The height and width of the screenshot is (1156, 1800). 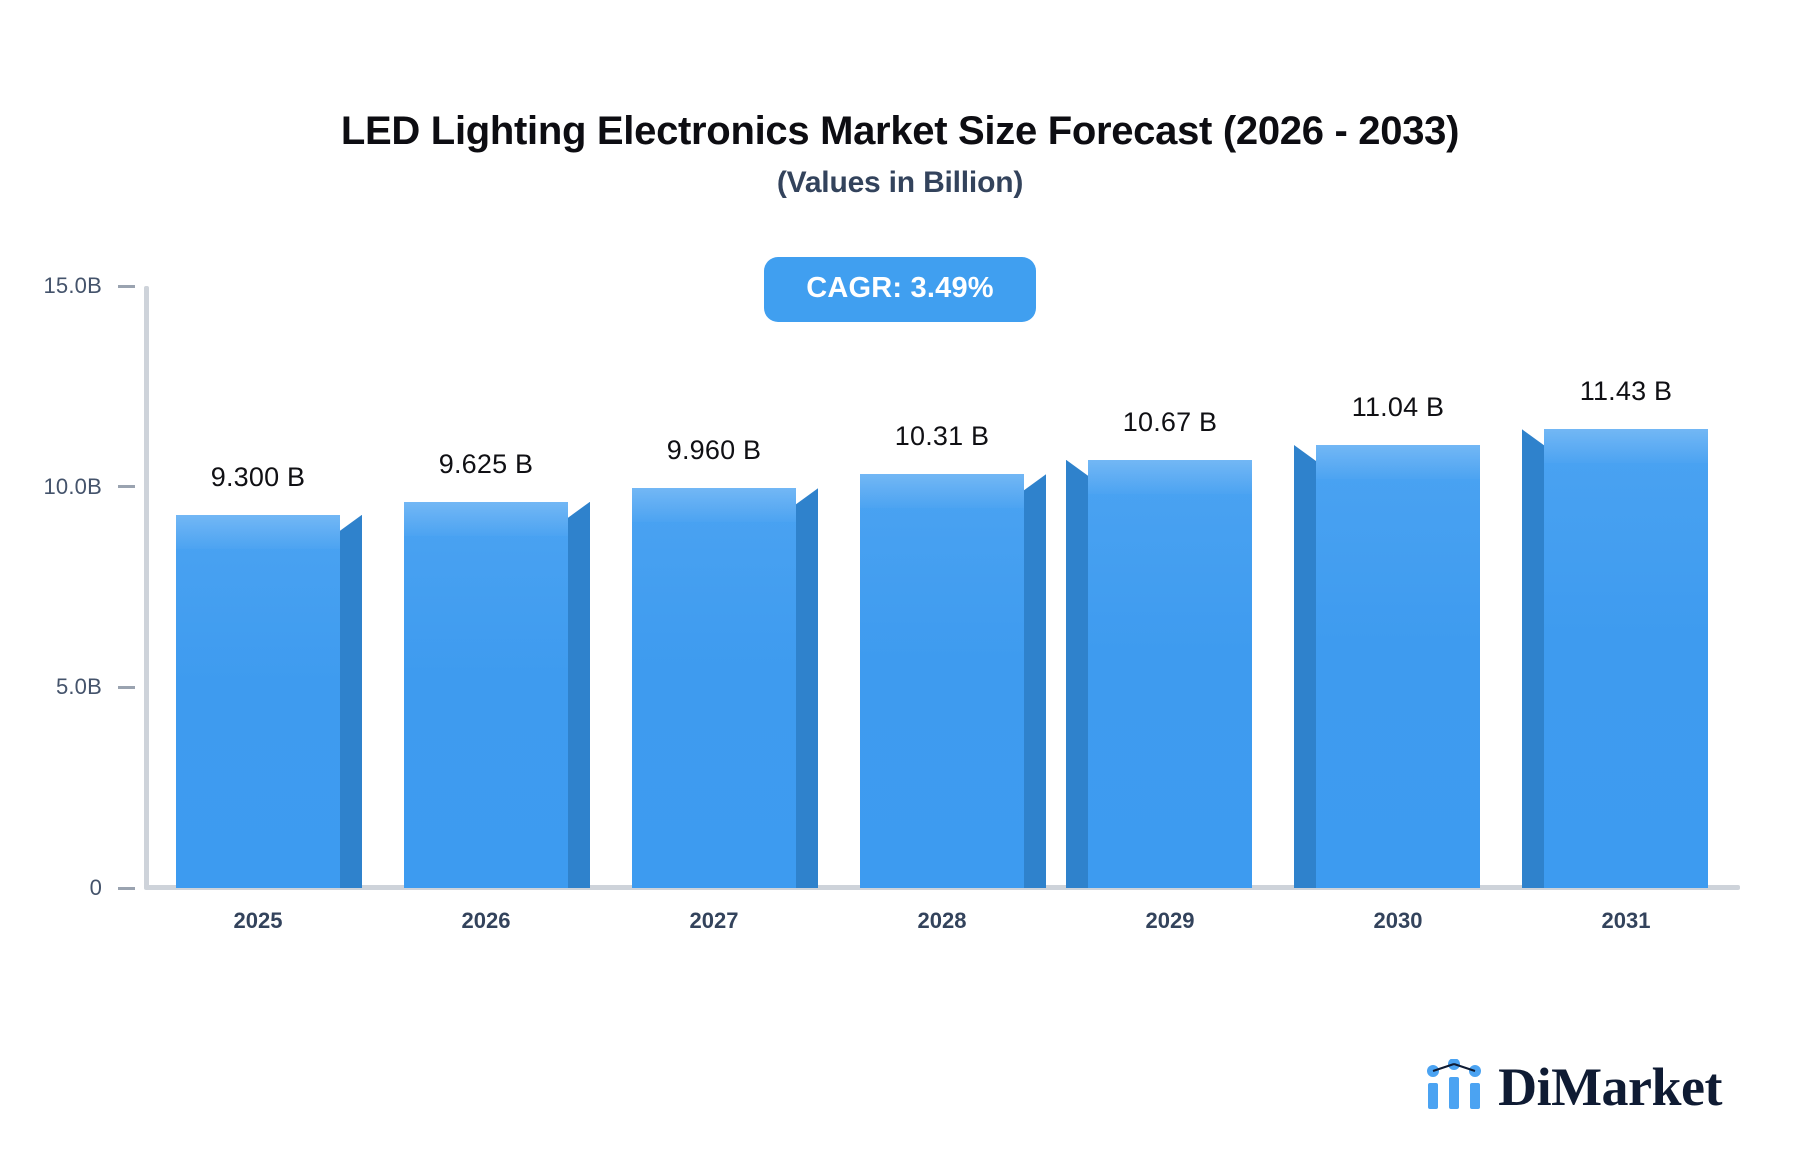 I want to click on y-axis-tick-label: 15.0B, so click(x=72, y=285).